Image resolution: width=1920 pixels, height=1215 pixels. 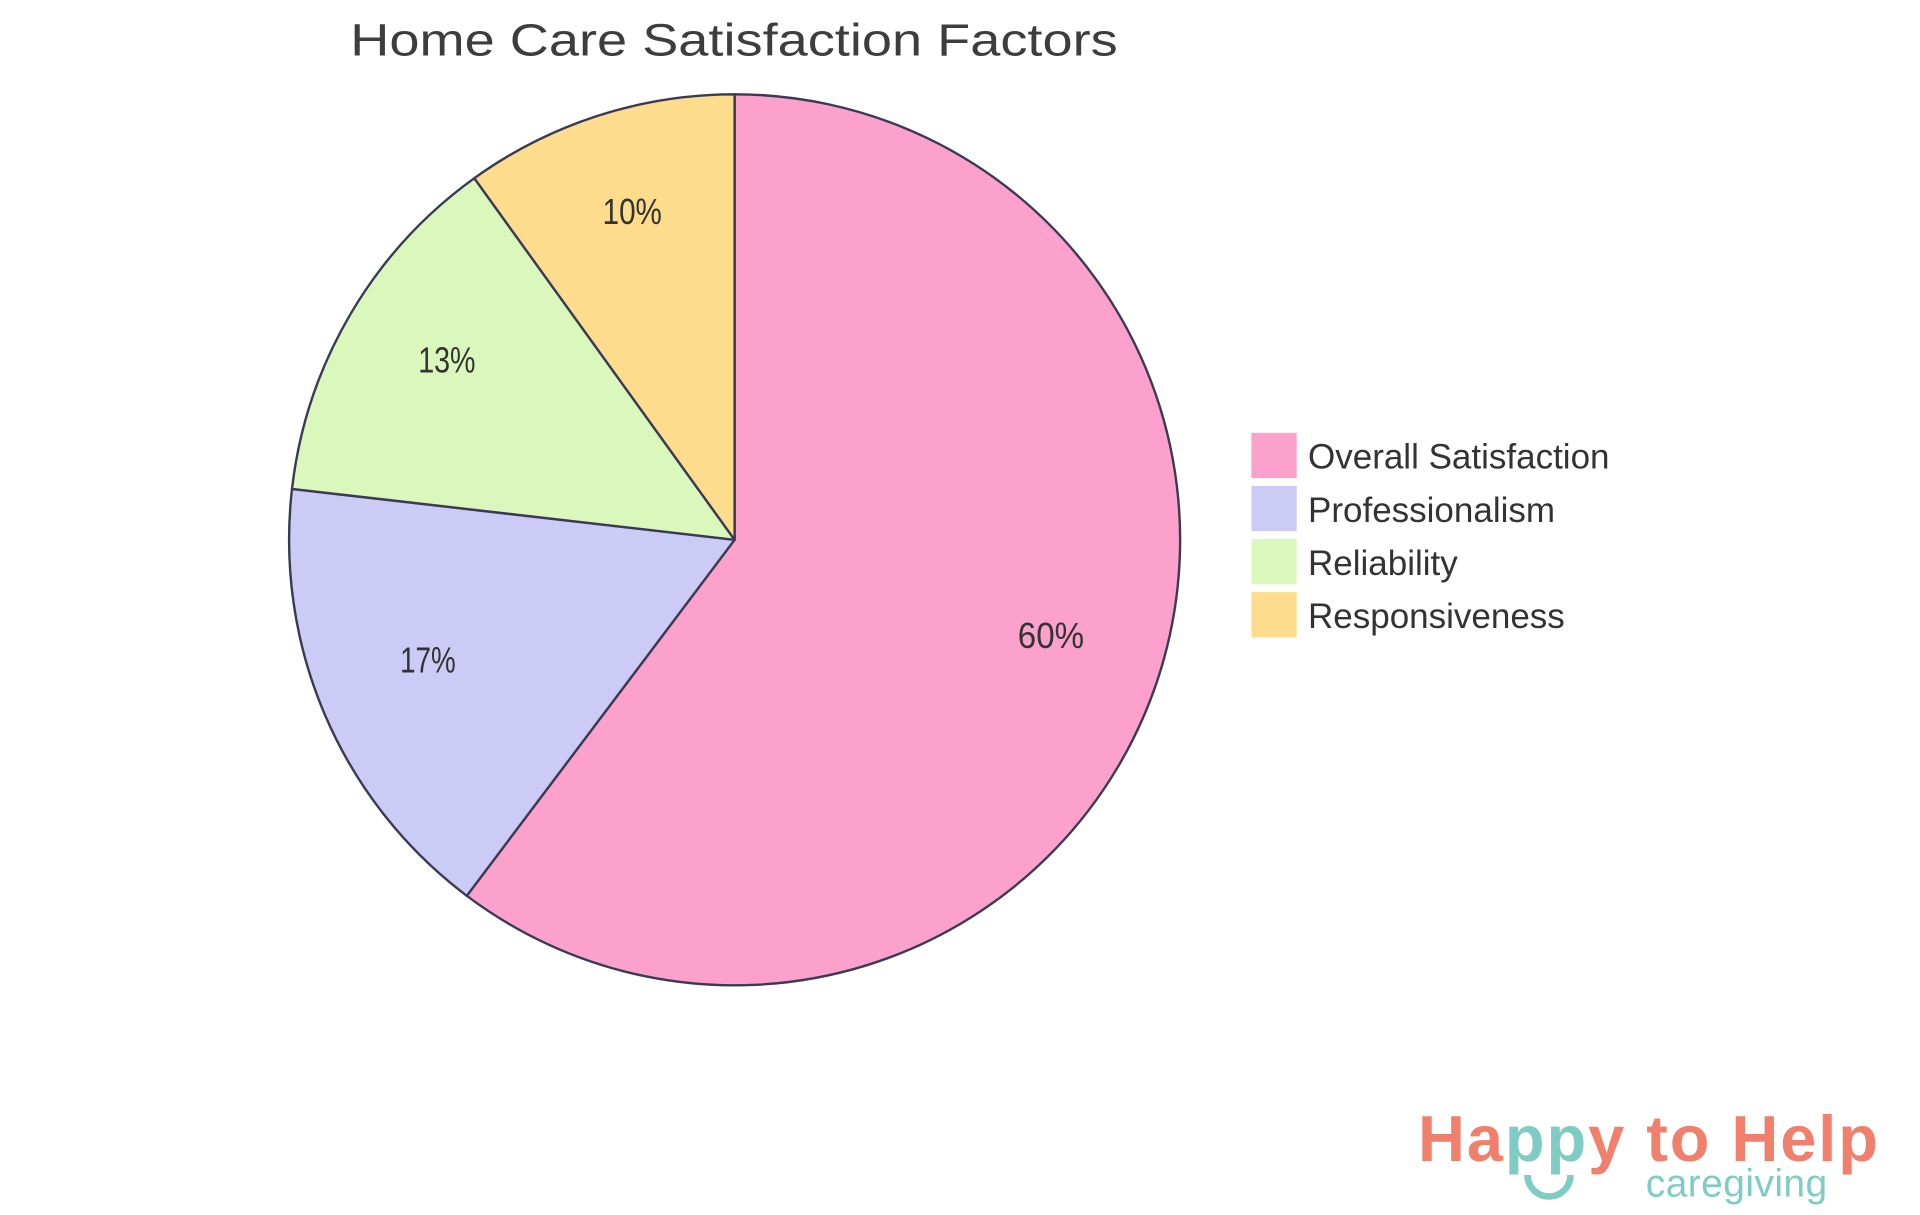 I want to click on svg-text: 60%, so click(x=1051, y=635).